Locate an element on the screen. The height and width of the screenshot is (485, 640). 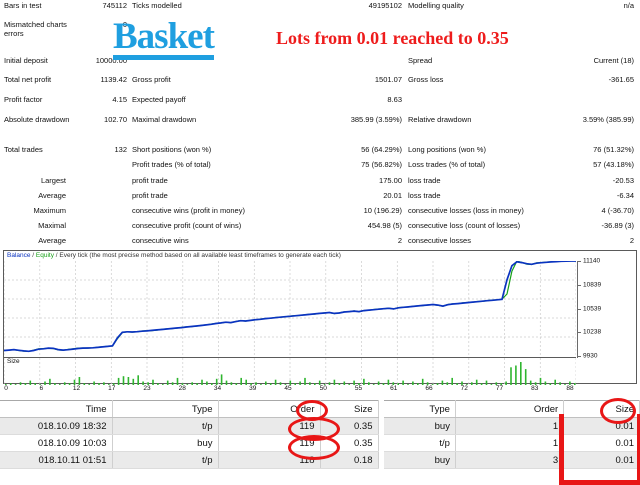
report-label-3: Long positions (won %) is located at coordinates (447, 149).